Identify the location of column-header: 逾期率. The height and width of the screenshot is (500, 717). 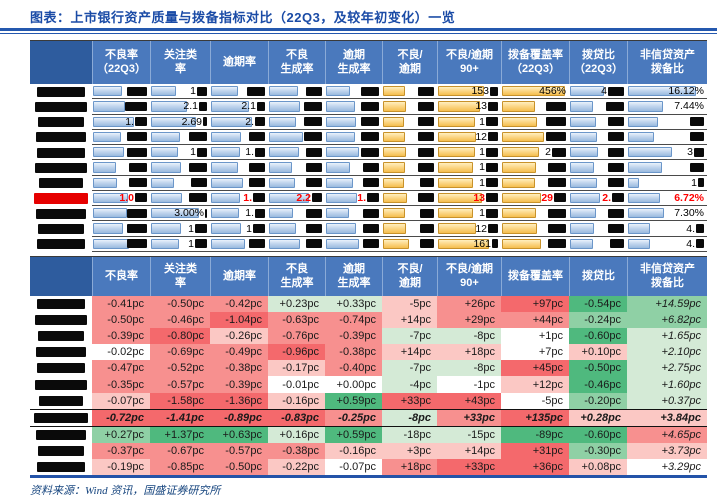
(239, 62).